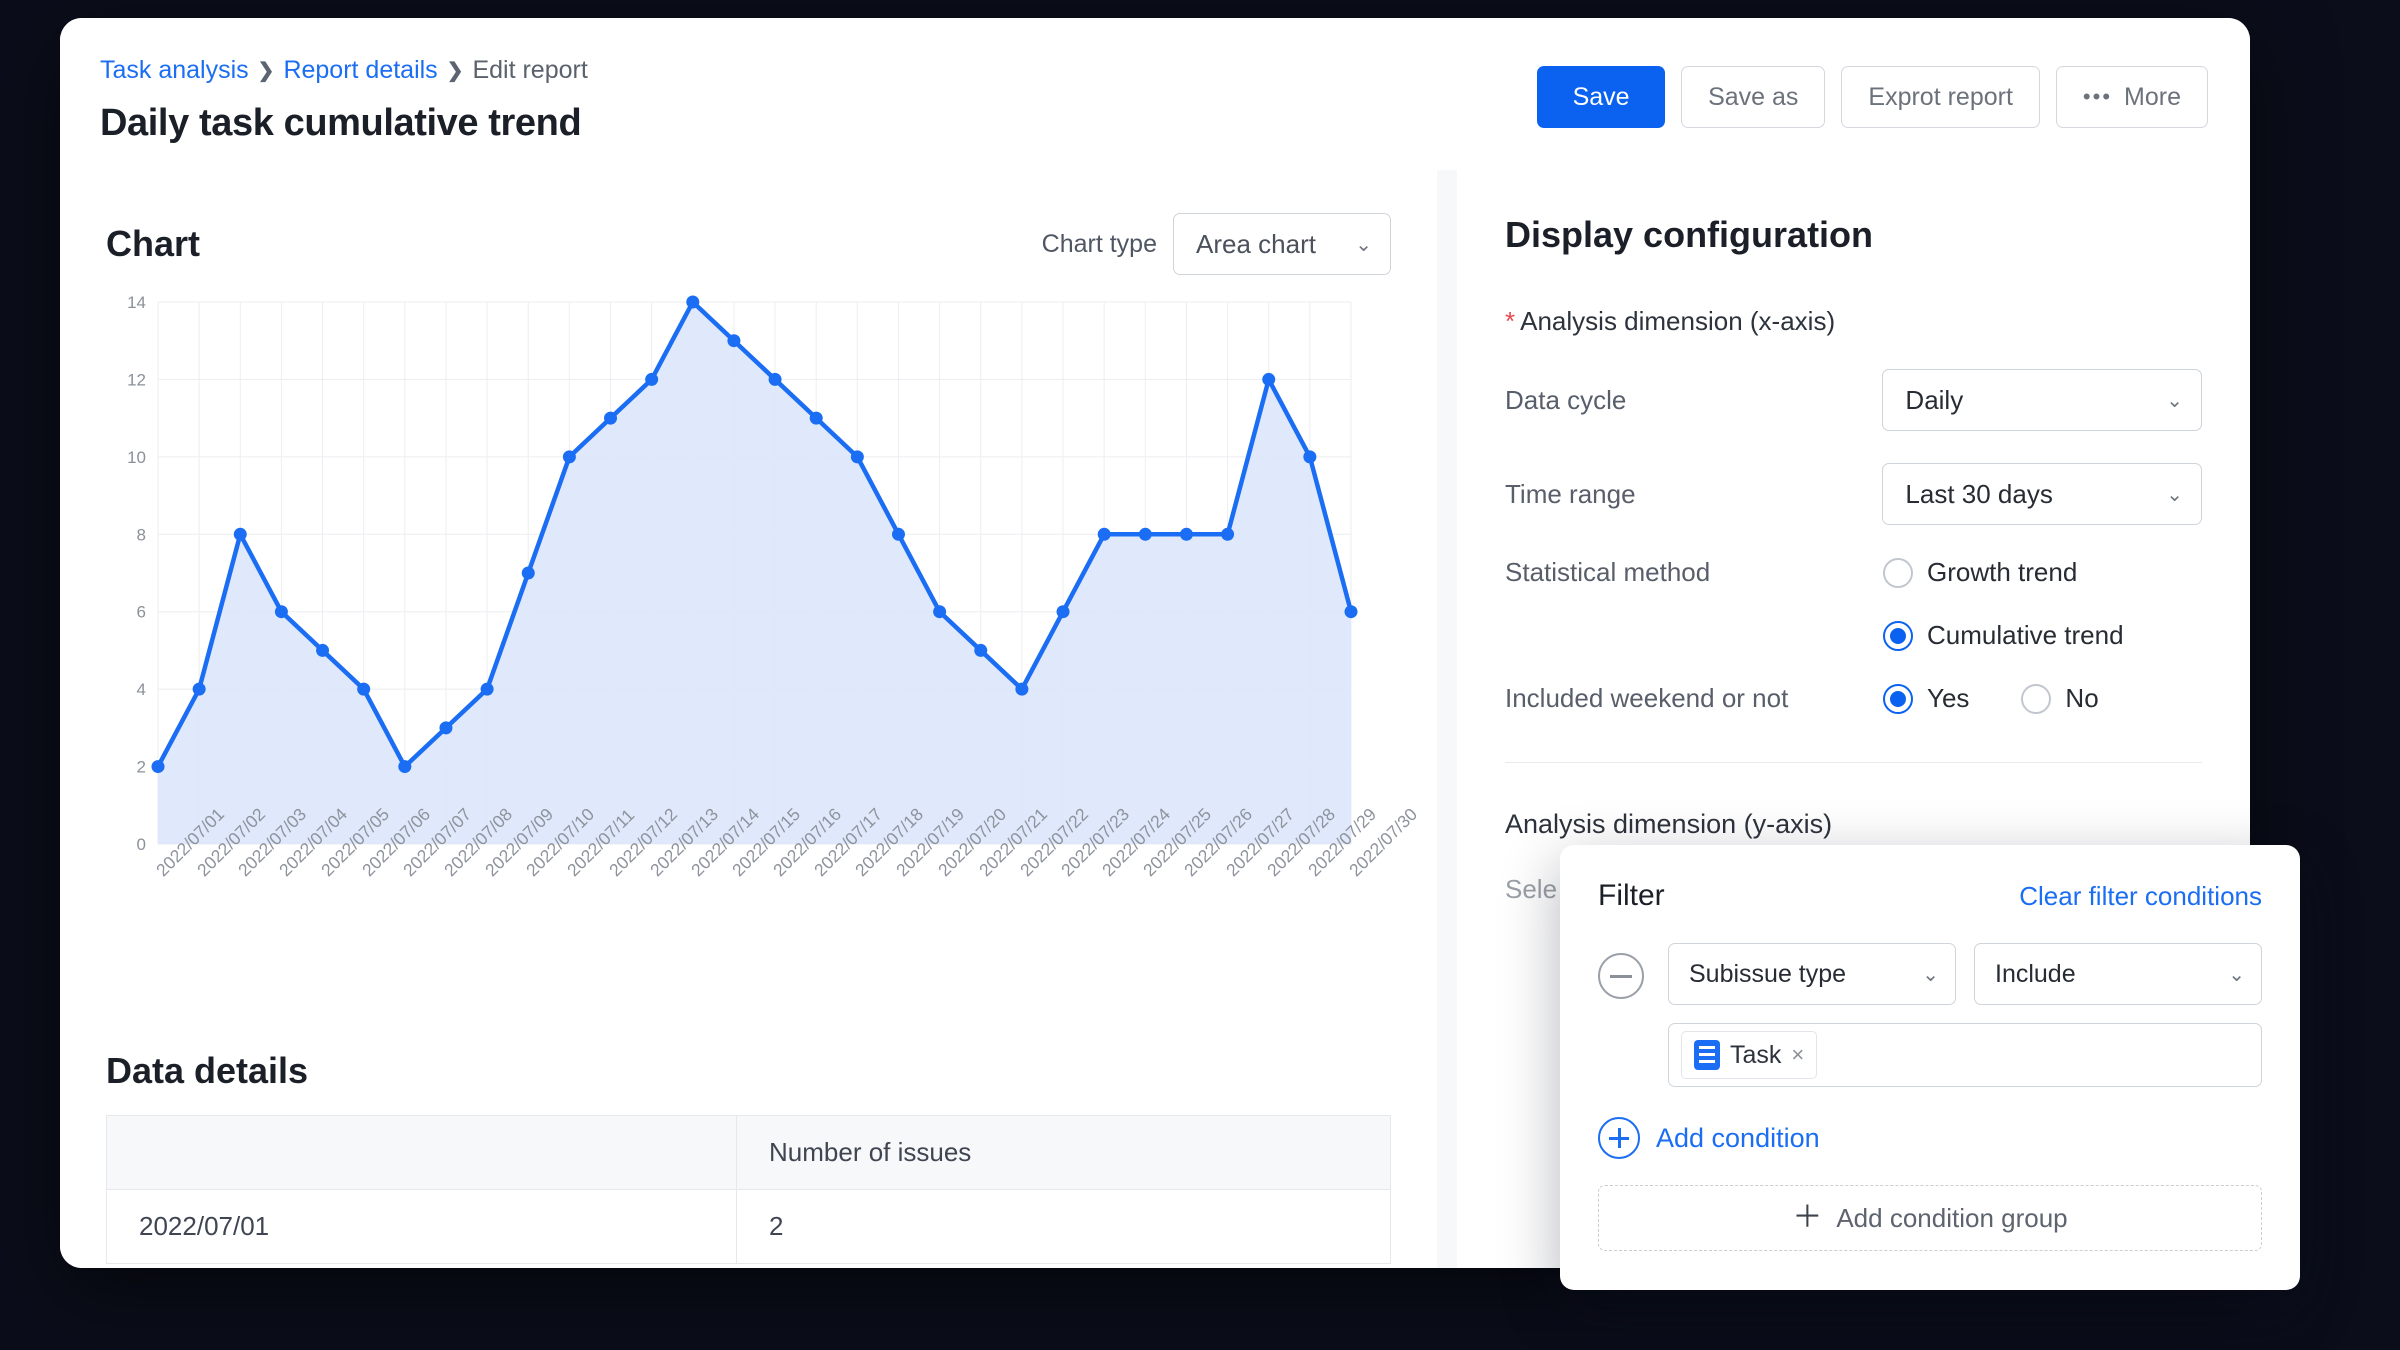  What do you see at coordinates (1930, 896) in the screenshot?
I see `filter-header: Filter Clear filter conditions` at bounding box center [1930, 896].